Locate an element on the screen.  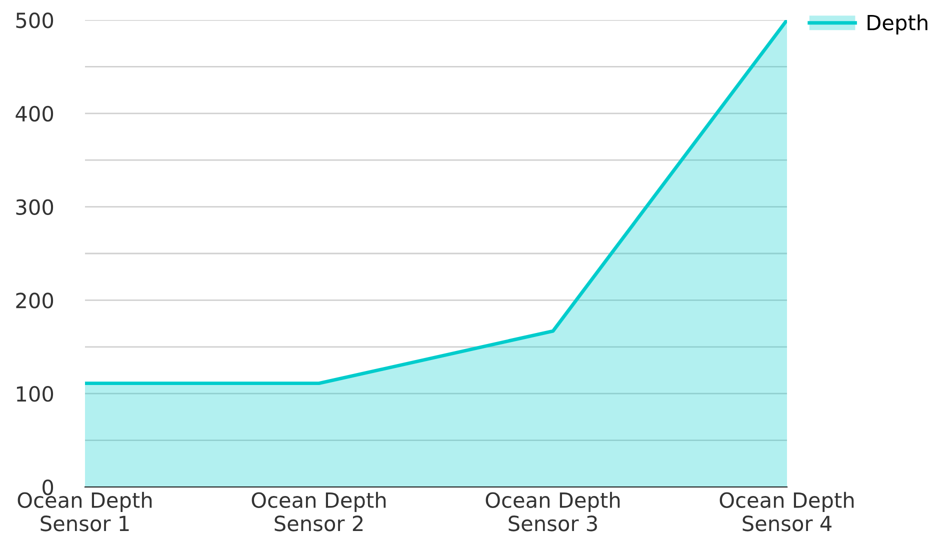
x-tick-label: Ocean Depth Sensor 4 is located at coordinates (787, 512).